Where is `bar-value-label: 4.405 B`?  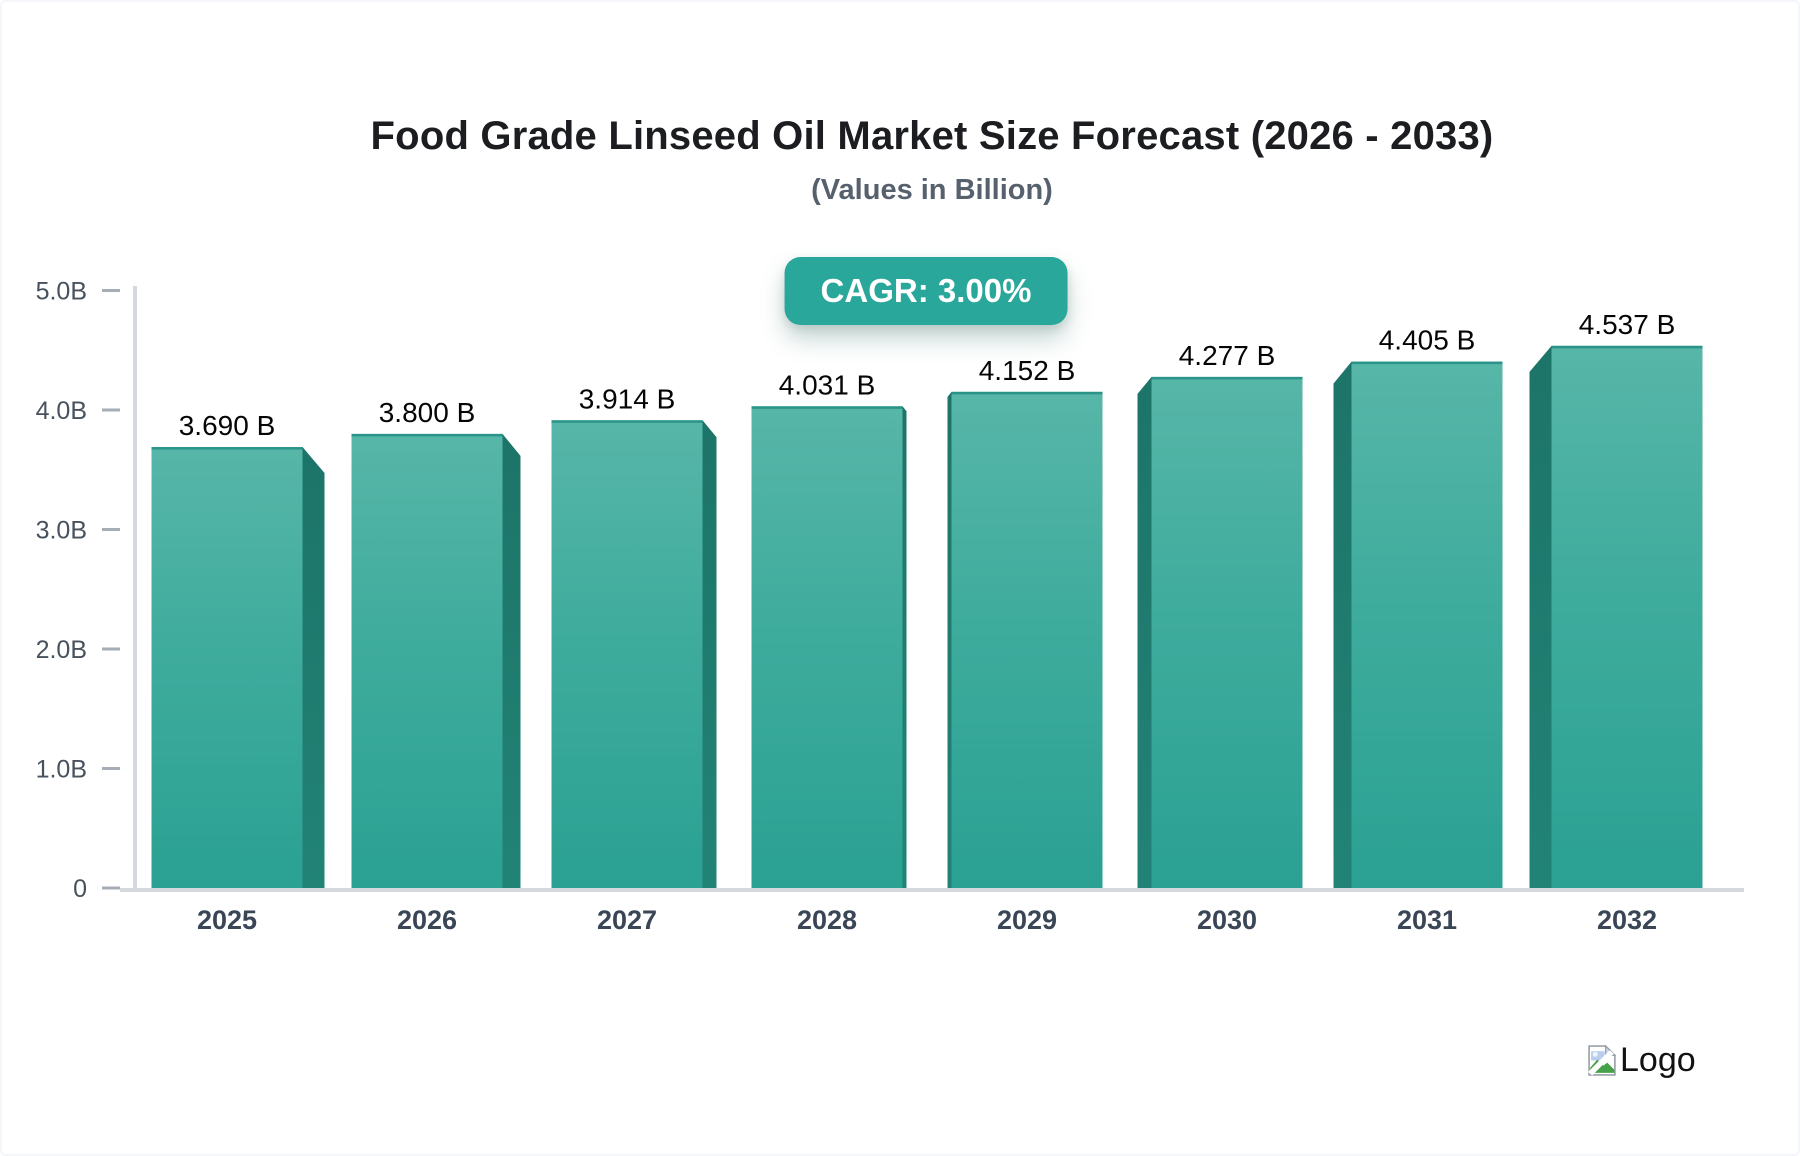
bar-value-label: 4.405 B is located at coordinates (1427, 340).